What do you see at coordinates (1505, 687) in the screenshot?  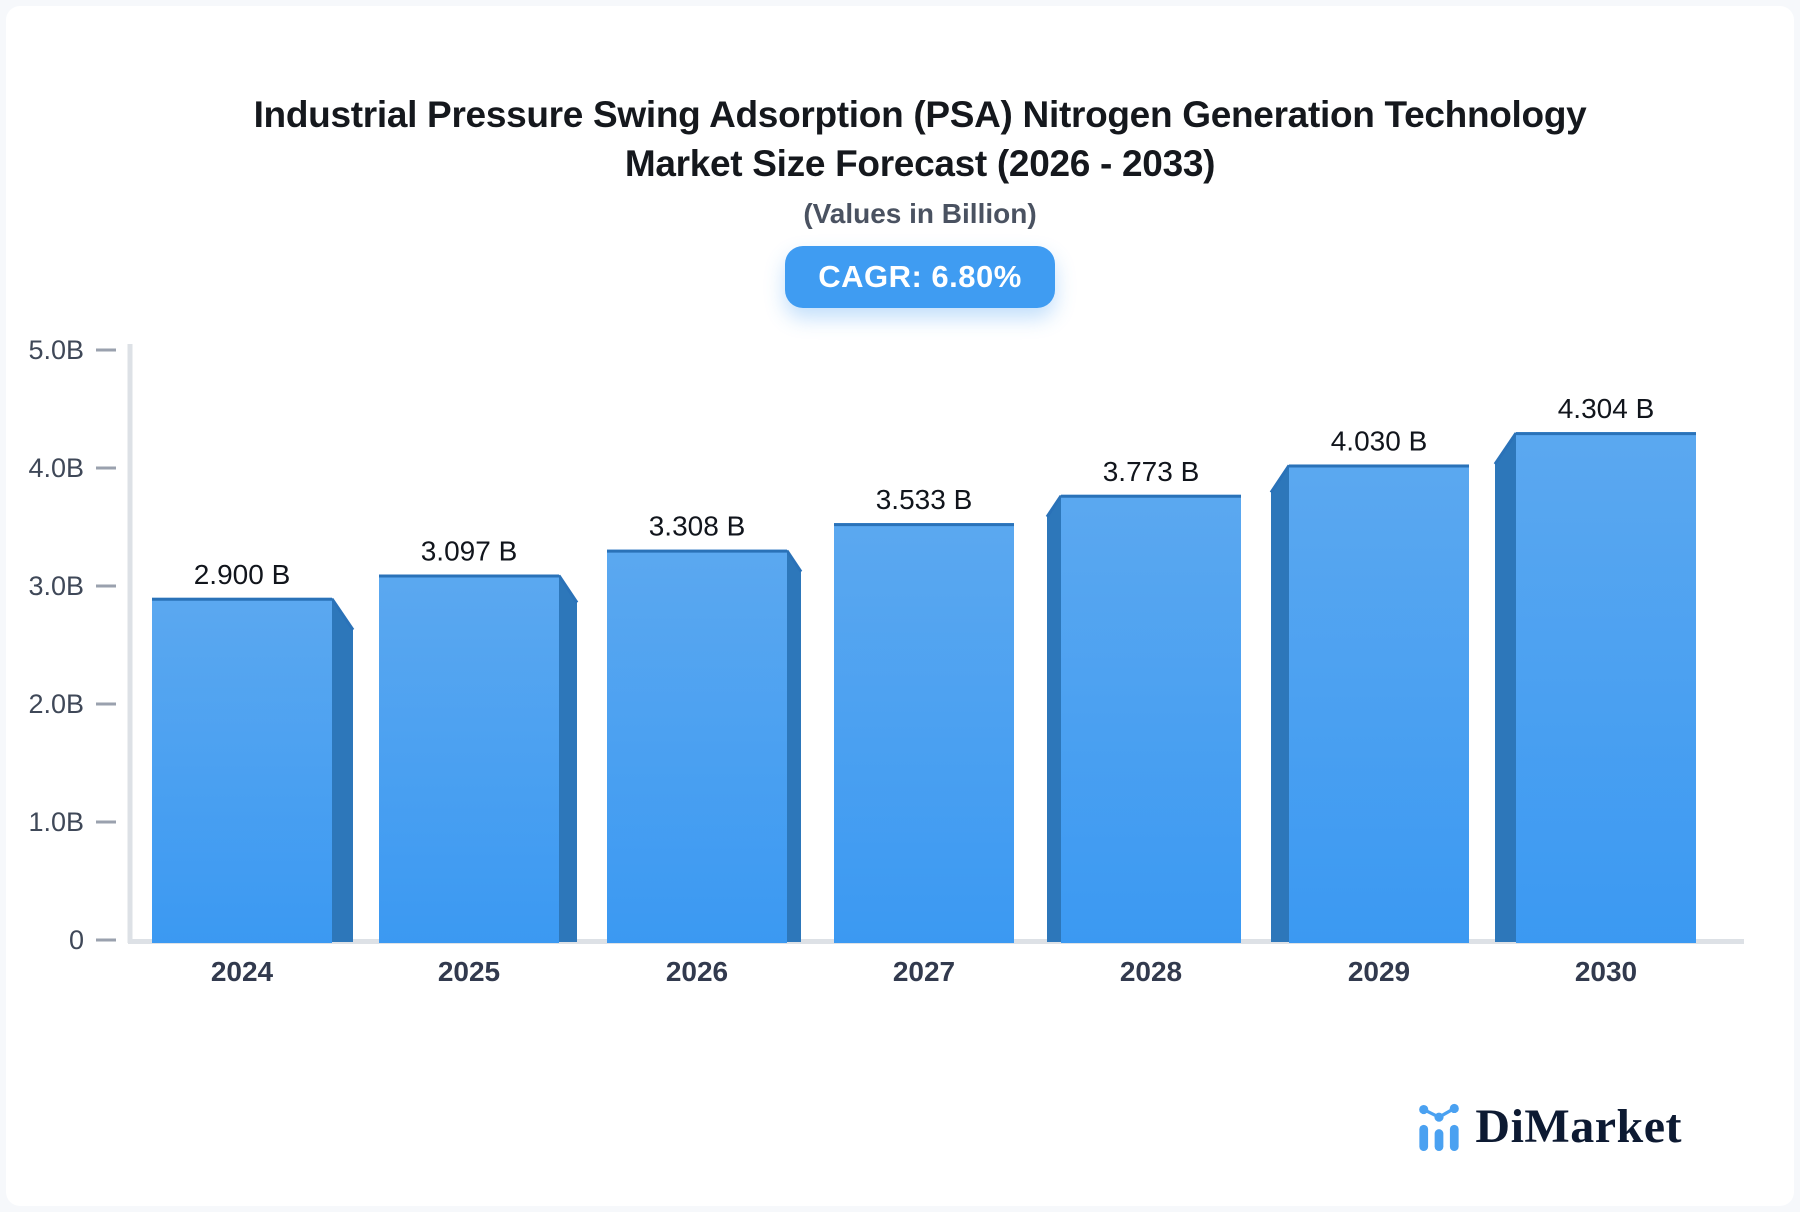 I see `bar-side-face-2030` at bounding box center [1505, 687].